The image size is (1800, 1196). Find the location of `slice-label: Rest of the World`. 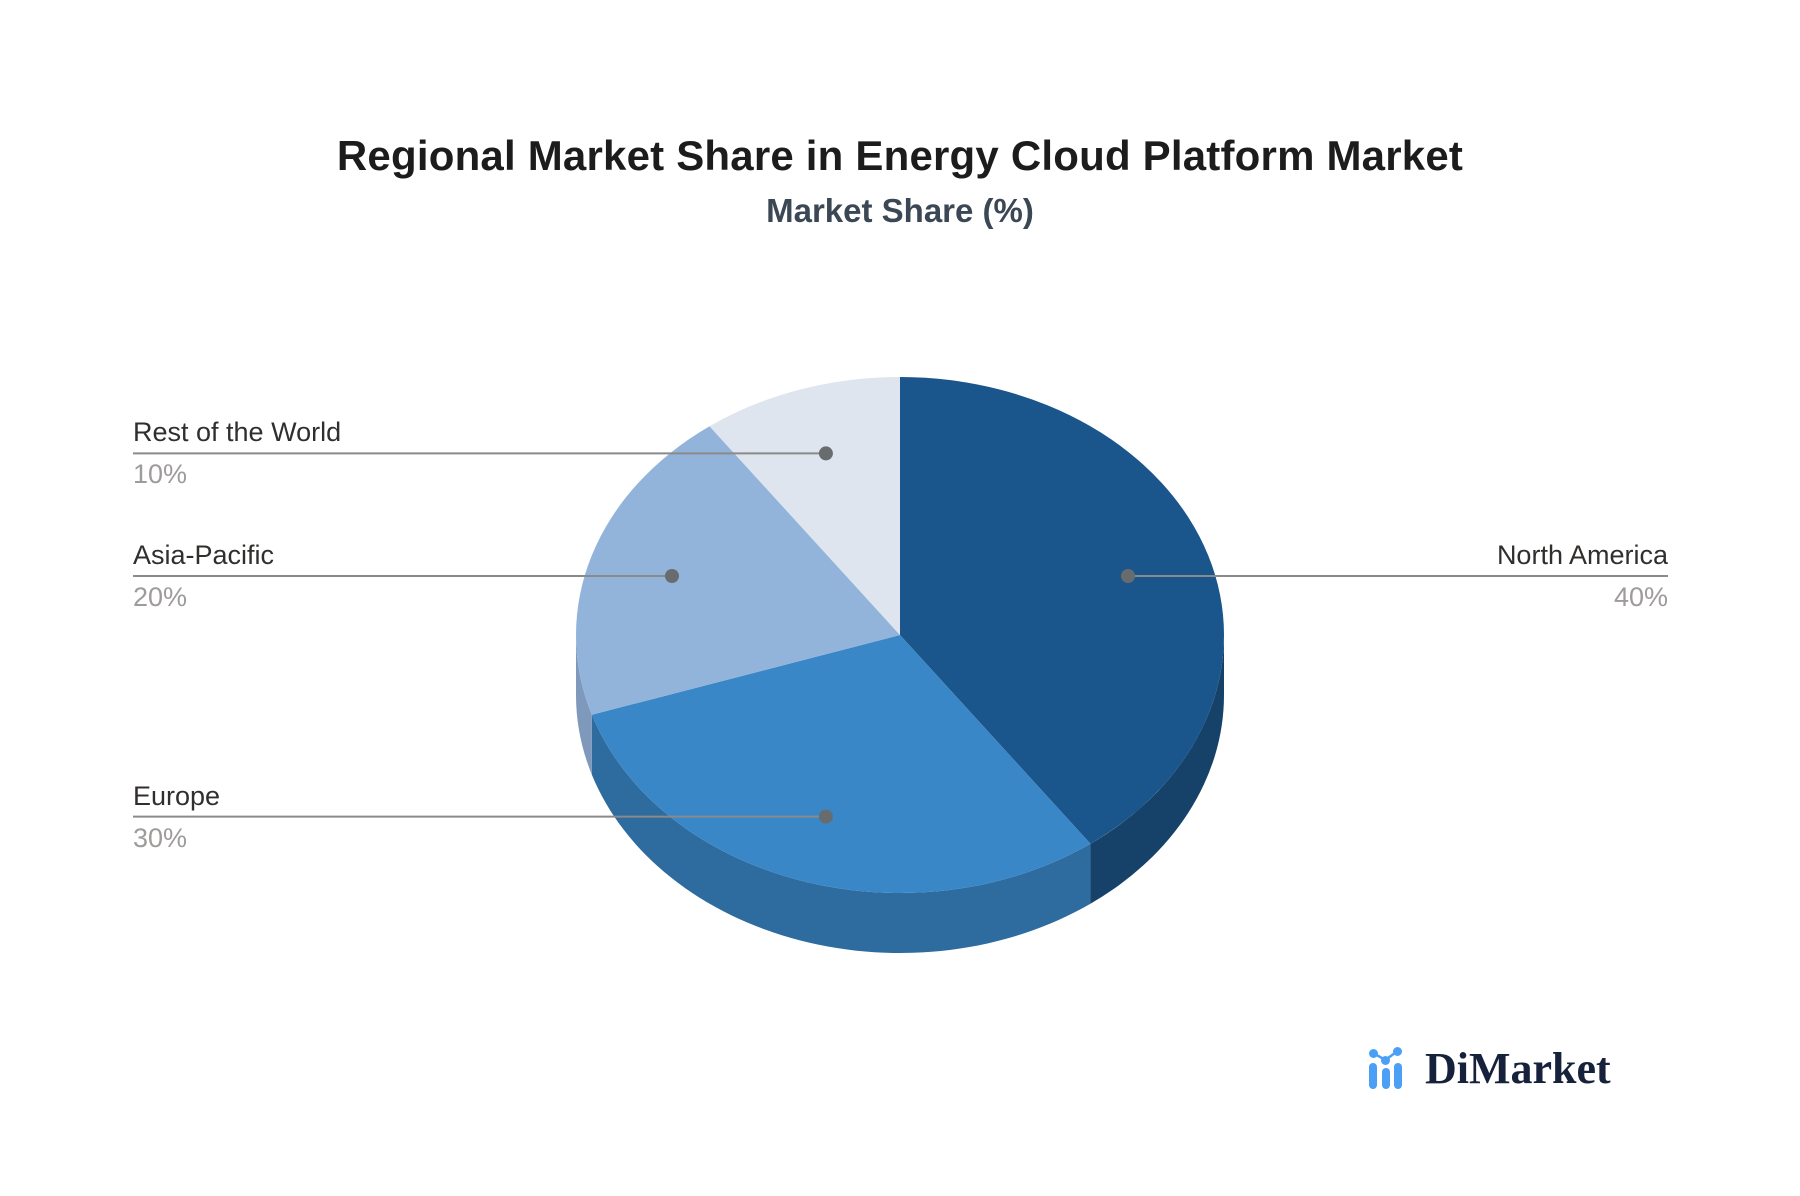

slice-label: Rest of the World is located at coordinates (237, 432).